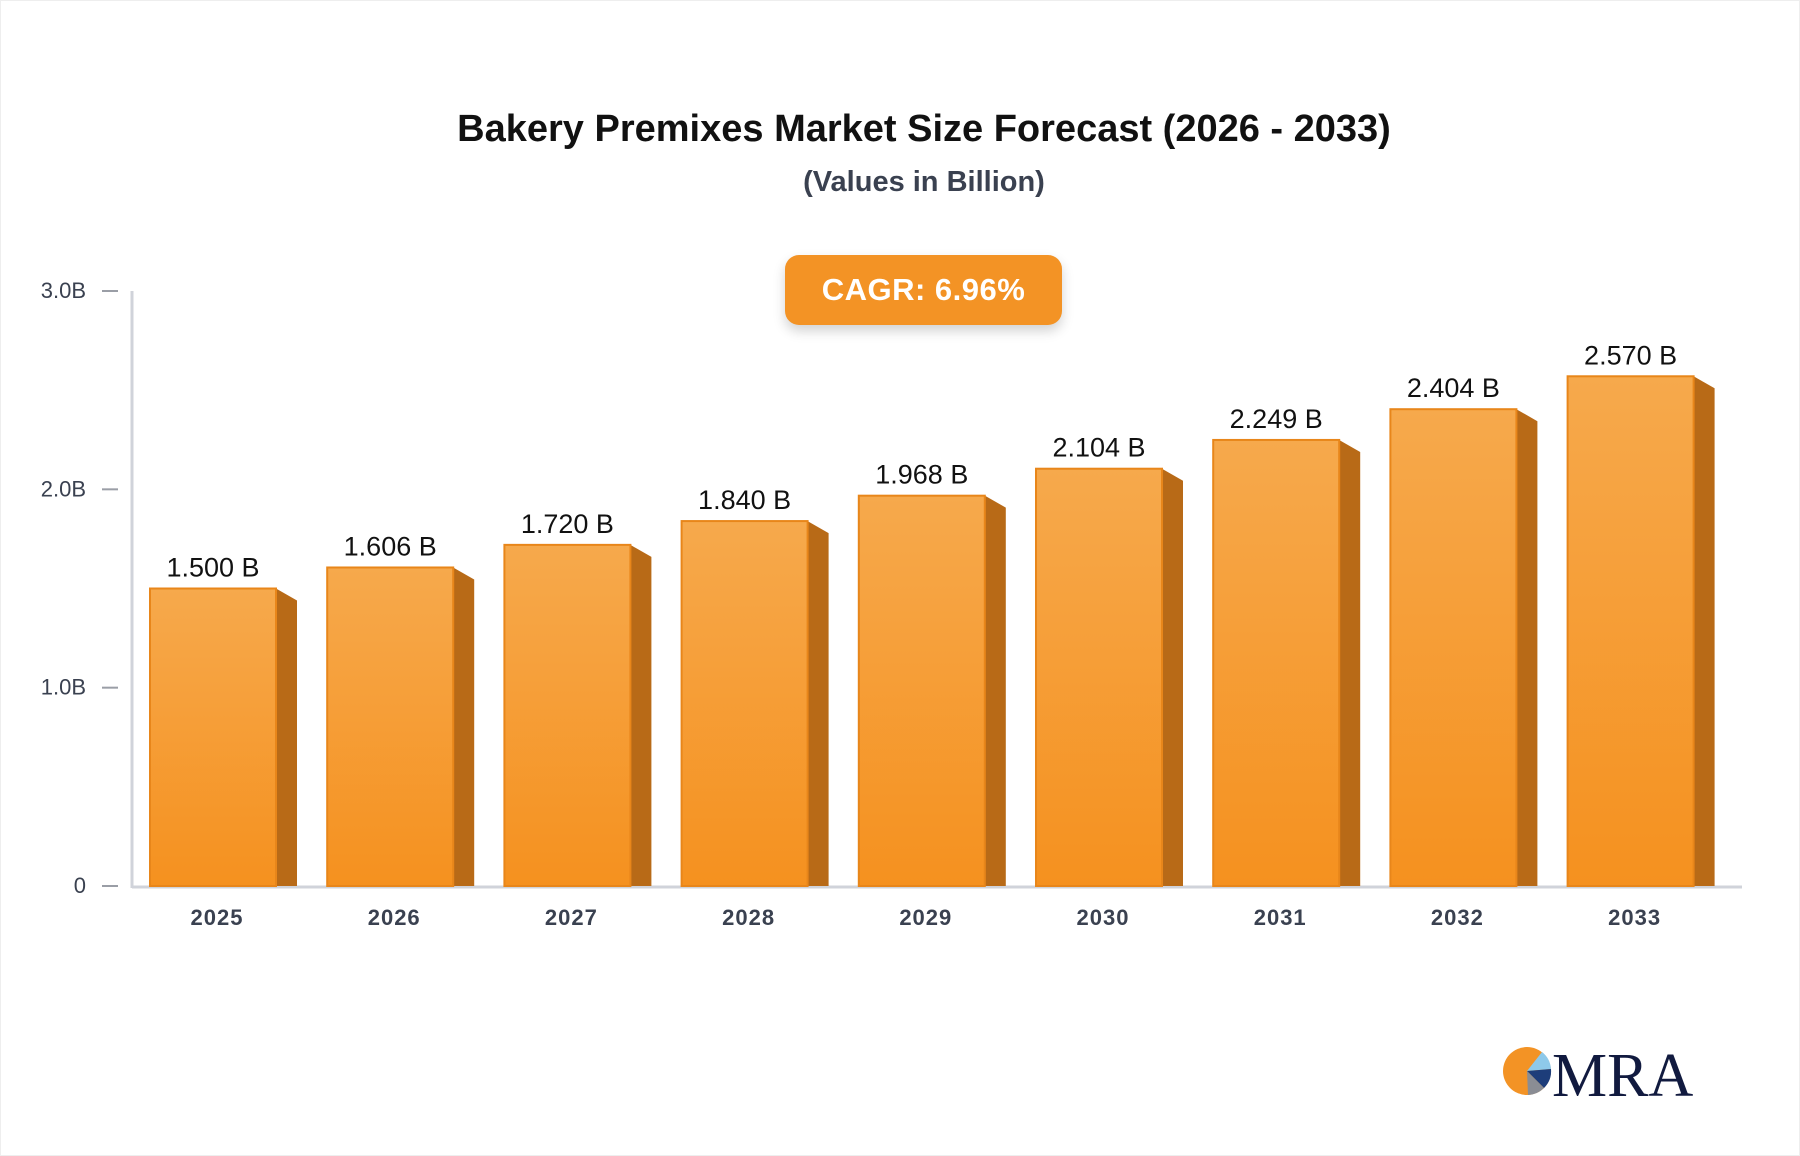 The width and height of the screenshot is (1800, 1156). Describe the element at coordinates (1453, 388) in the screenshot. I see `data-label: 2.404 B` at that location.